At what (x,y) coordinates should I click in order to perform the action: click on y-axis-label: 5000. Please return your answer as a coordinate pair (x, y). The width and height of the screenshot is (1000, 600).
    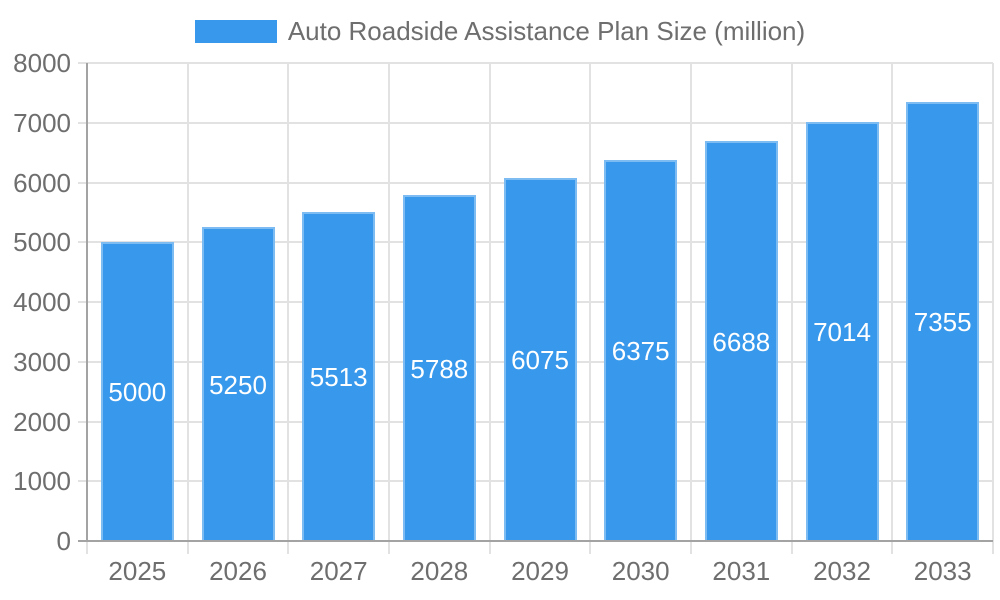
    Looking at the image, I should click on (42, 242).